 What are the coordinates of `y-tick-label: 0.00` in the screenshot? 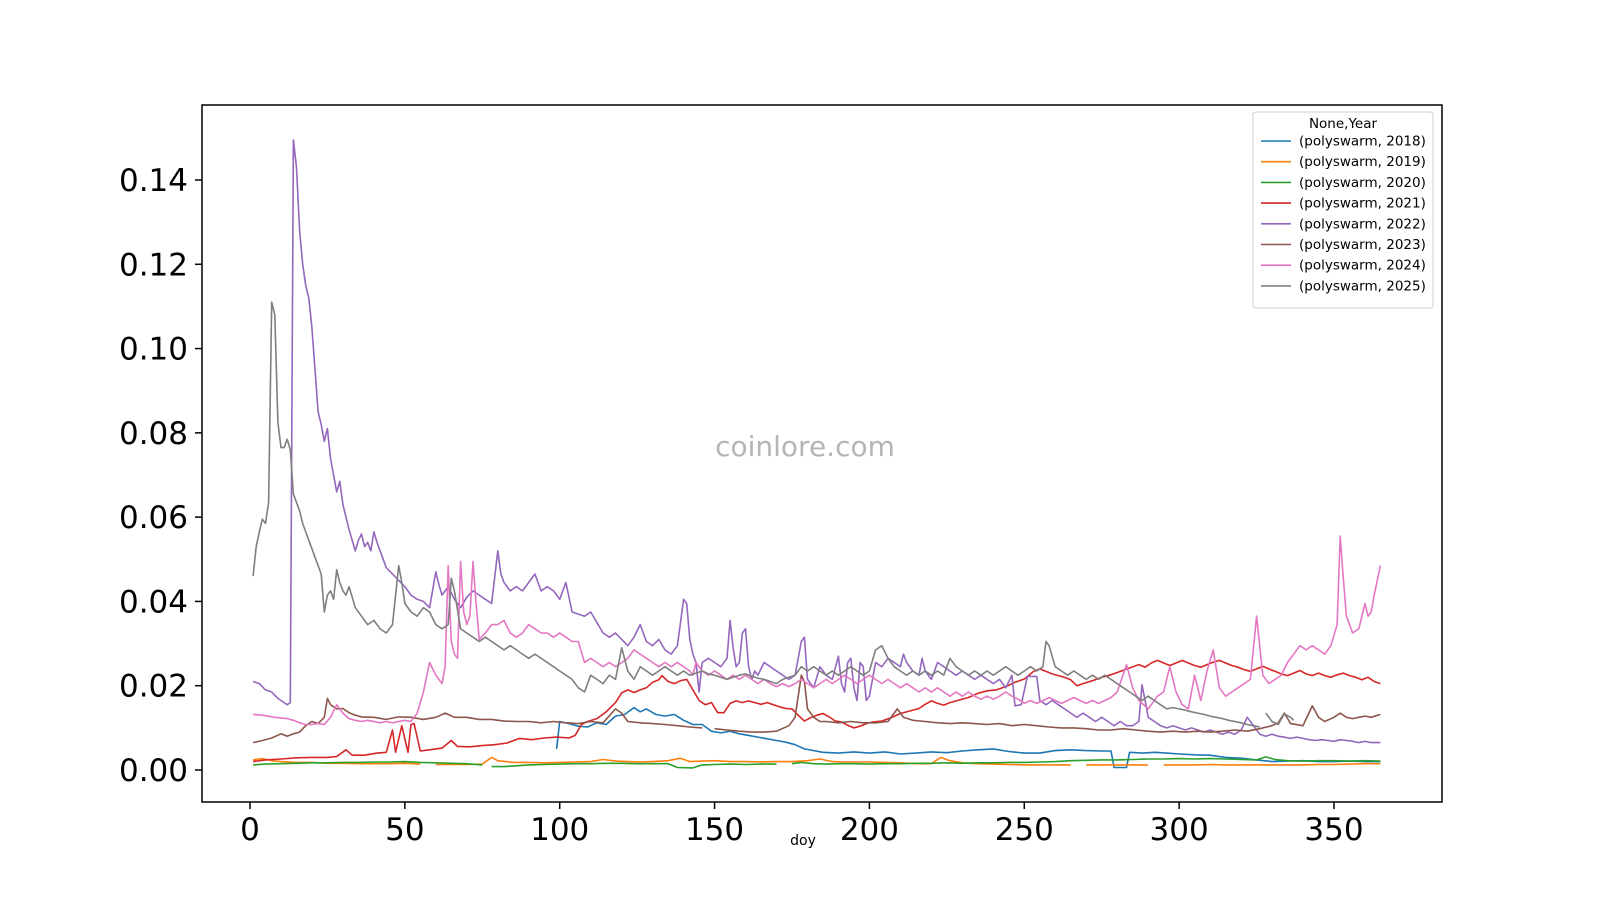 It's located at (153, 771).